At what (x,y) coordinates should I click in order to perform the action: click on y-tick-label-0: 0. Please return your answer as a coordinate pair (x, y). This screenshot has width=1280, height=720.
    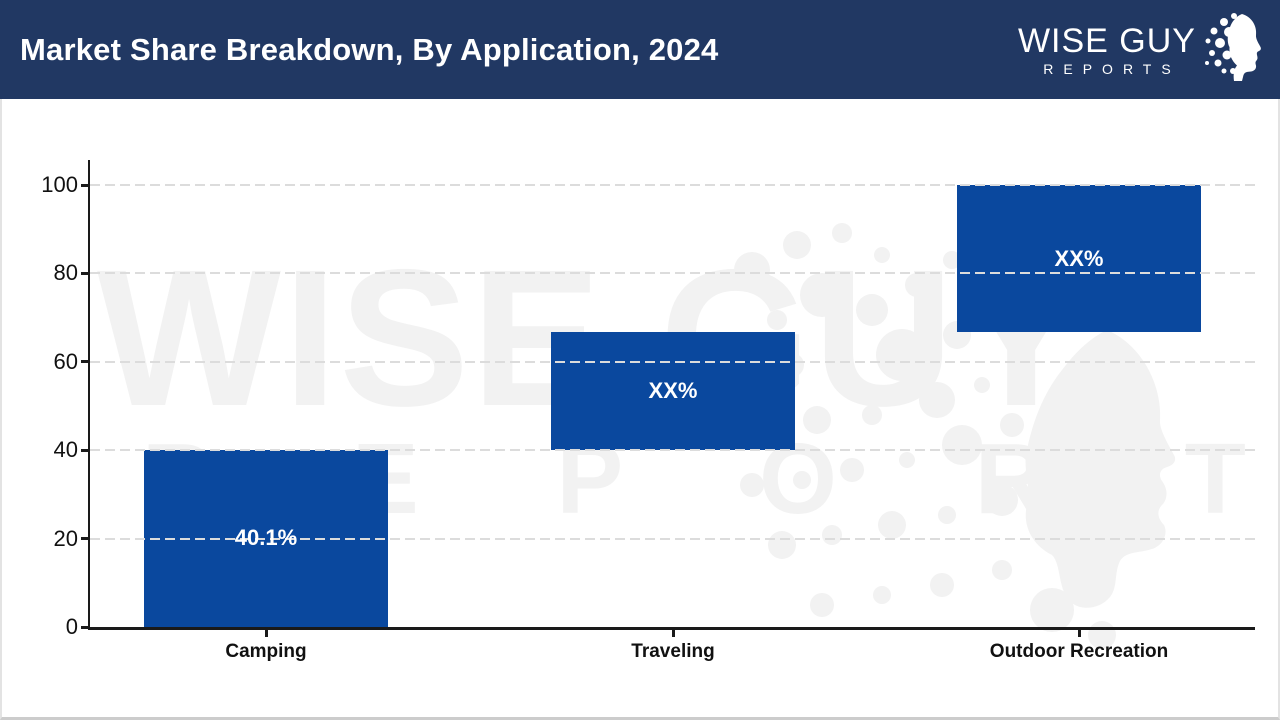
    Looking at the image, I should click on (71, 626).